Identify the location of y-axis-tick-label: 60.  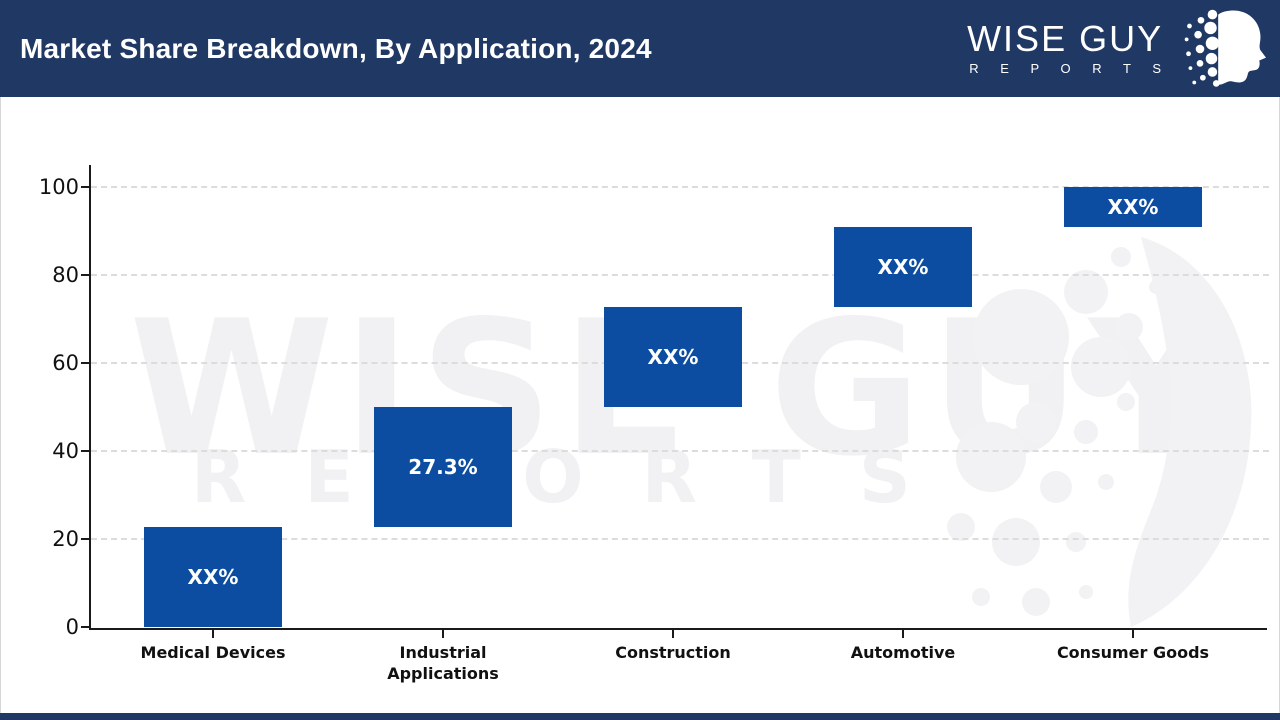
(65, 363).